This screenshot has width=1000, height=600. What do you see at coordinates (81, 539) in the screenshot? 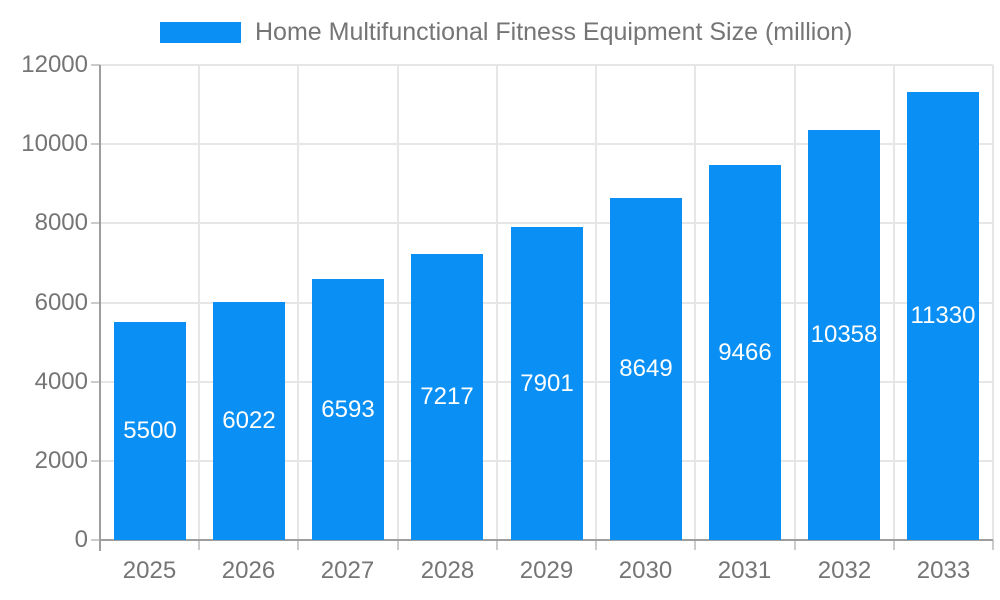
I see `y-axis-label: 0` at bounding box center [81, 539].